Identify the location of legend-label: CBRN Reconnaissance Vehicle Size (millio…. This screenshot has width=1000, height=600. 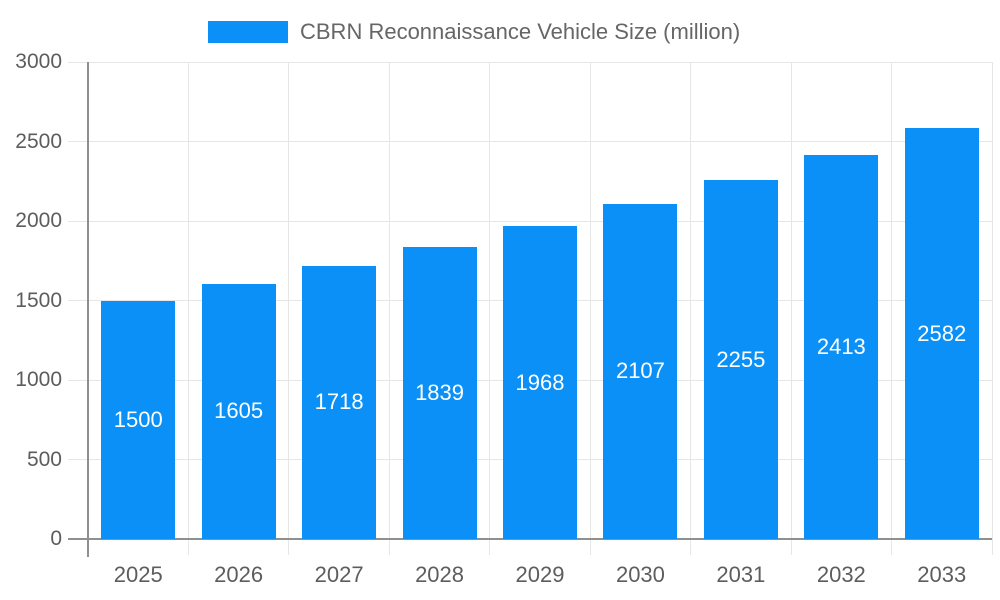
(520, 31).